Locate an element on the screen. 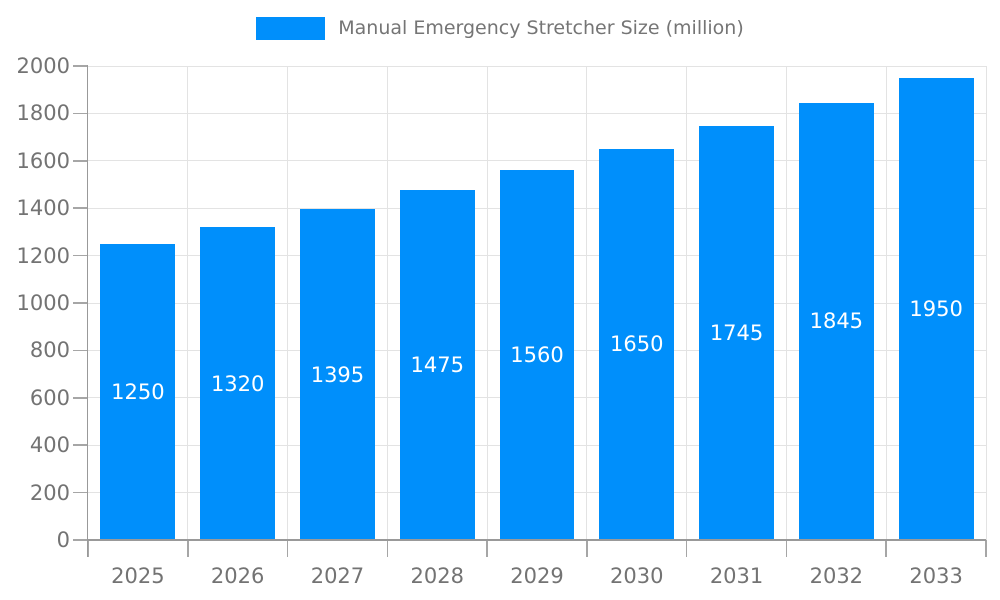 The width and height of the screenshot is (1000, 600). y-axis-line is located at coordinates (87, 311).